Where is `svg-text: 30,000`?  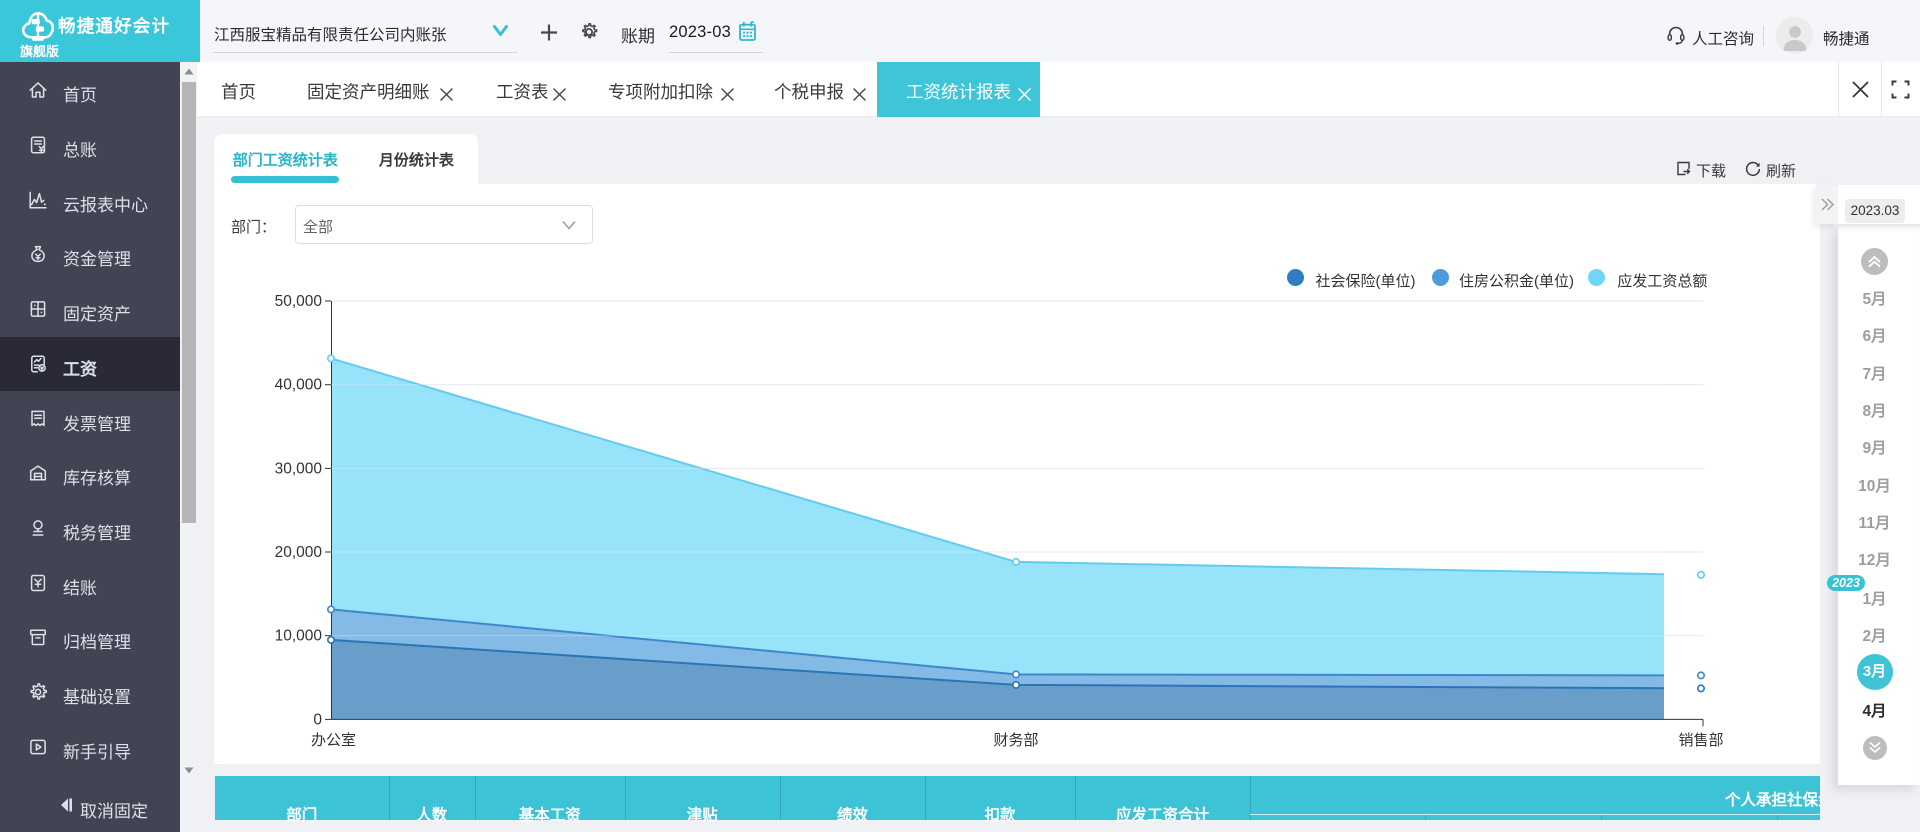 svg-text: 30,000 is located at coordinates (299, 468).